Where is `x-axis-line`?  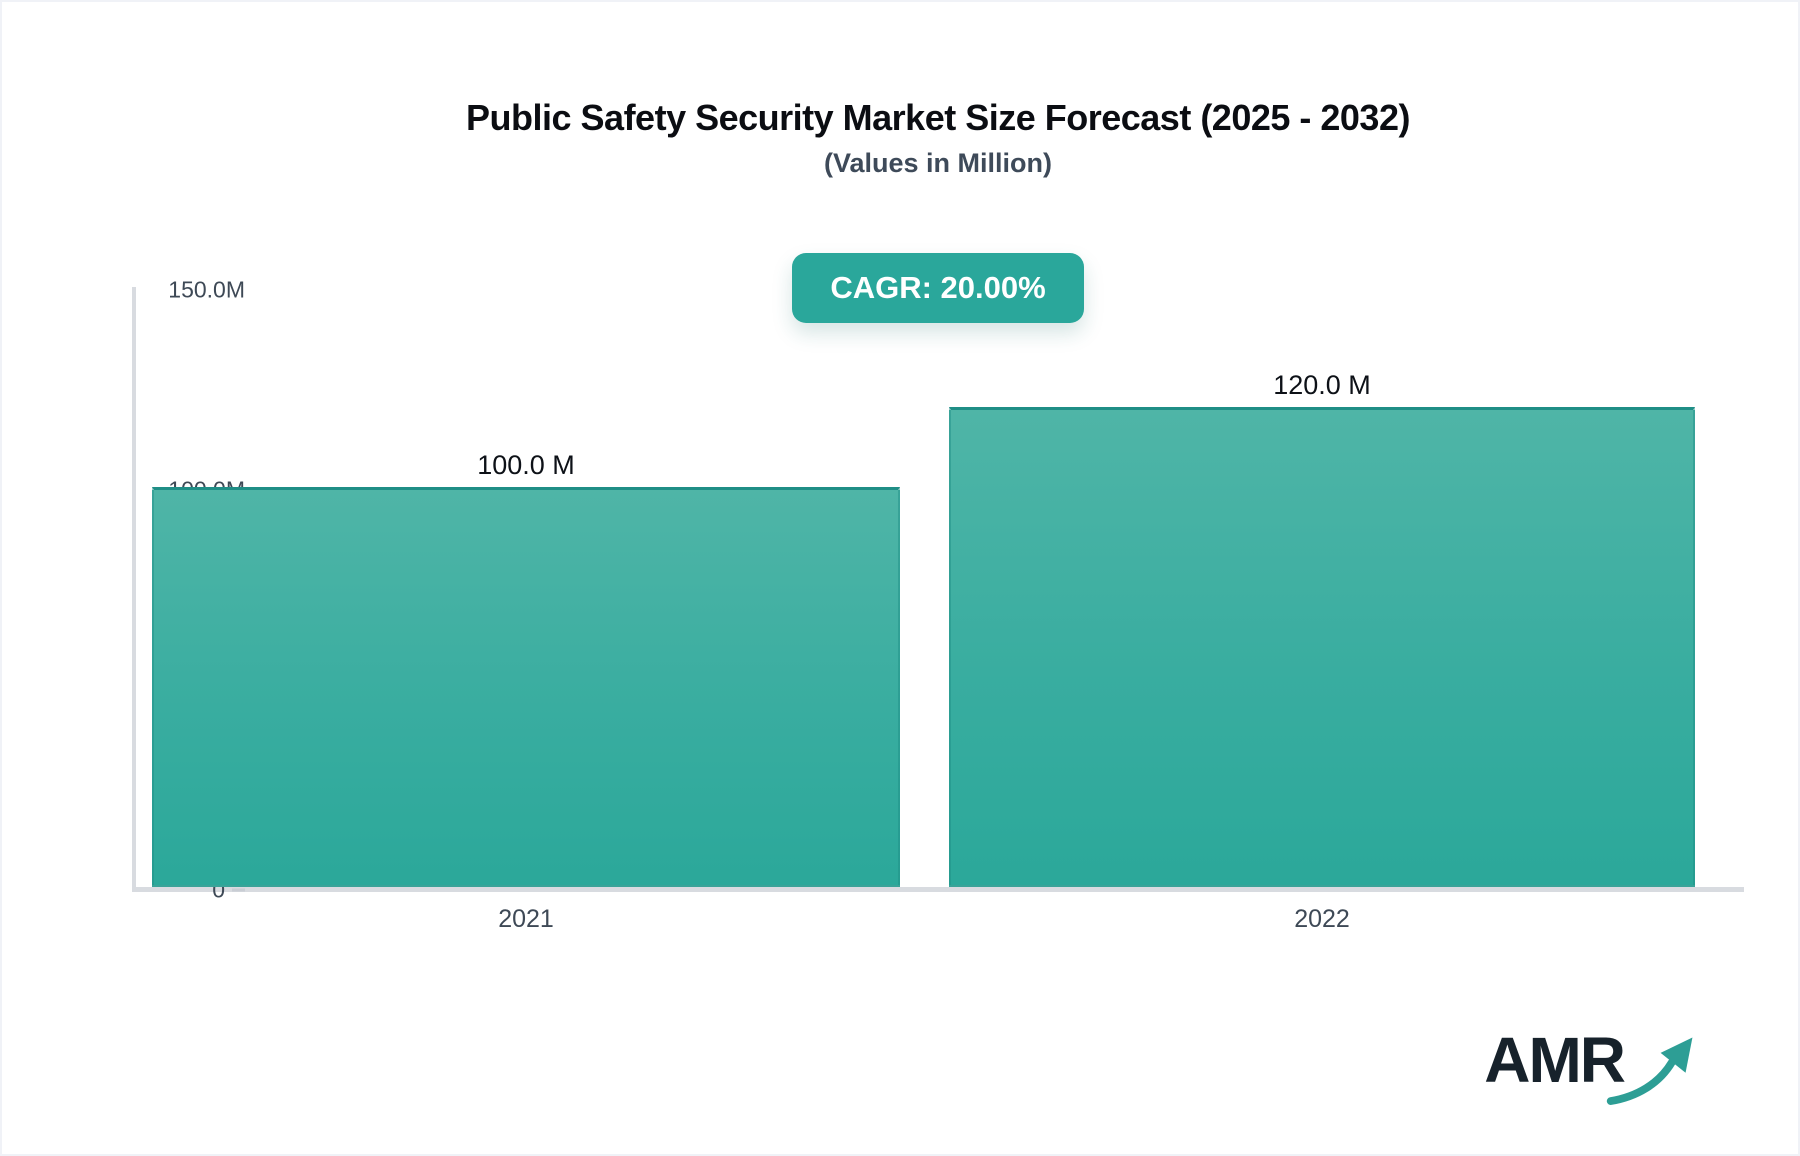
x-axis-line is located at coordinates (938, 889).